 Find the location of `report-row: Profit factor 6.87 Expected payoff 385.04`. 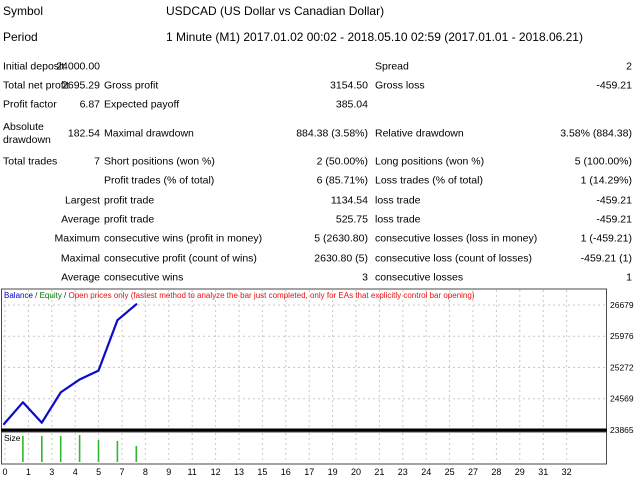

report-row: Profit factor 6.87 Expected payoff 385.04 is located at coordinates (320, 105).